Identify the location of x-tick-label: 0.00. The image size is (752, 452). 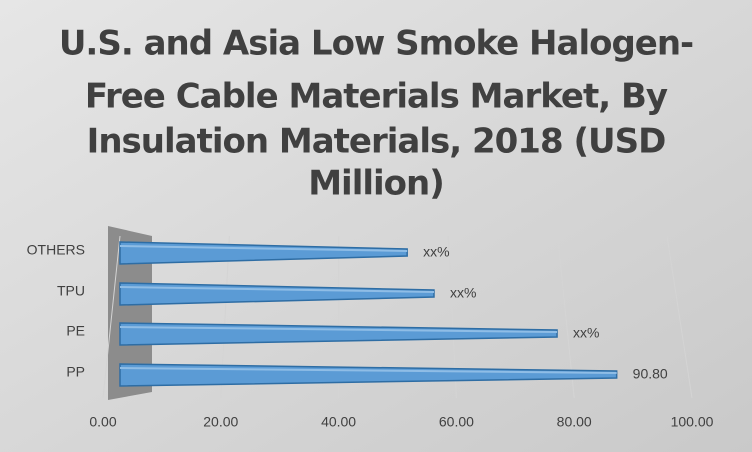
(102, 422).